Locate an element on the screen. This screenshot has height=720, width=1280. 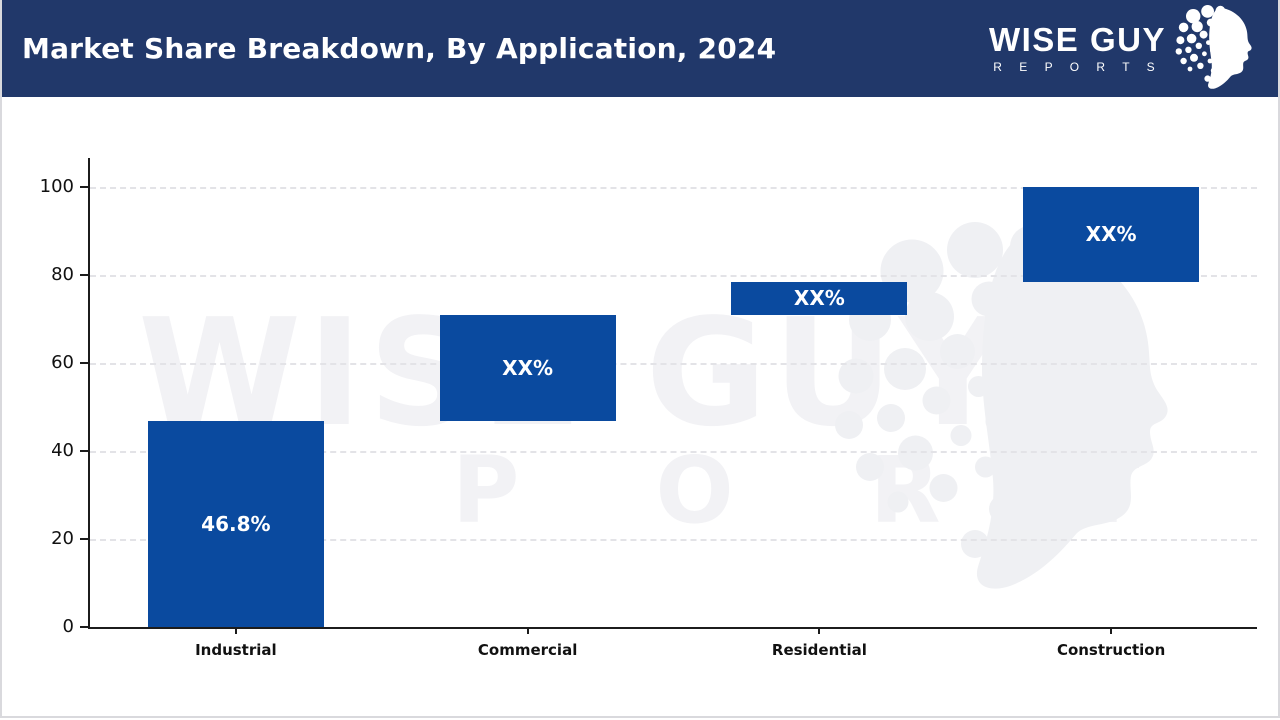
waterfall-bar: 46.8% is located at coordinates (235, 524).